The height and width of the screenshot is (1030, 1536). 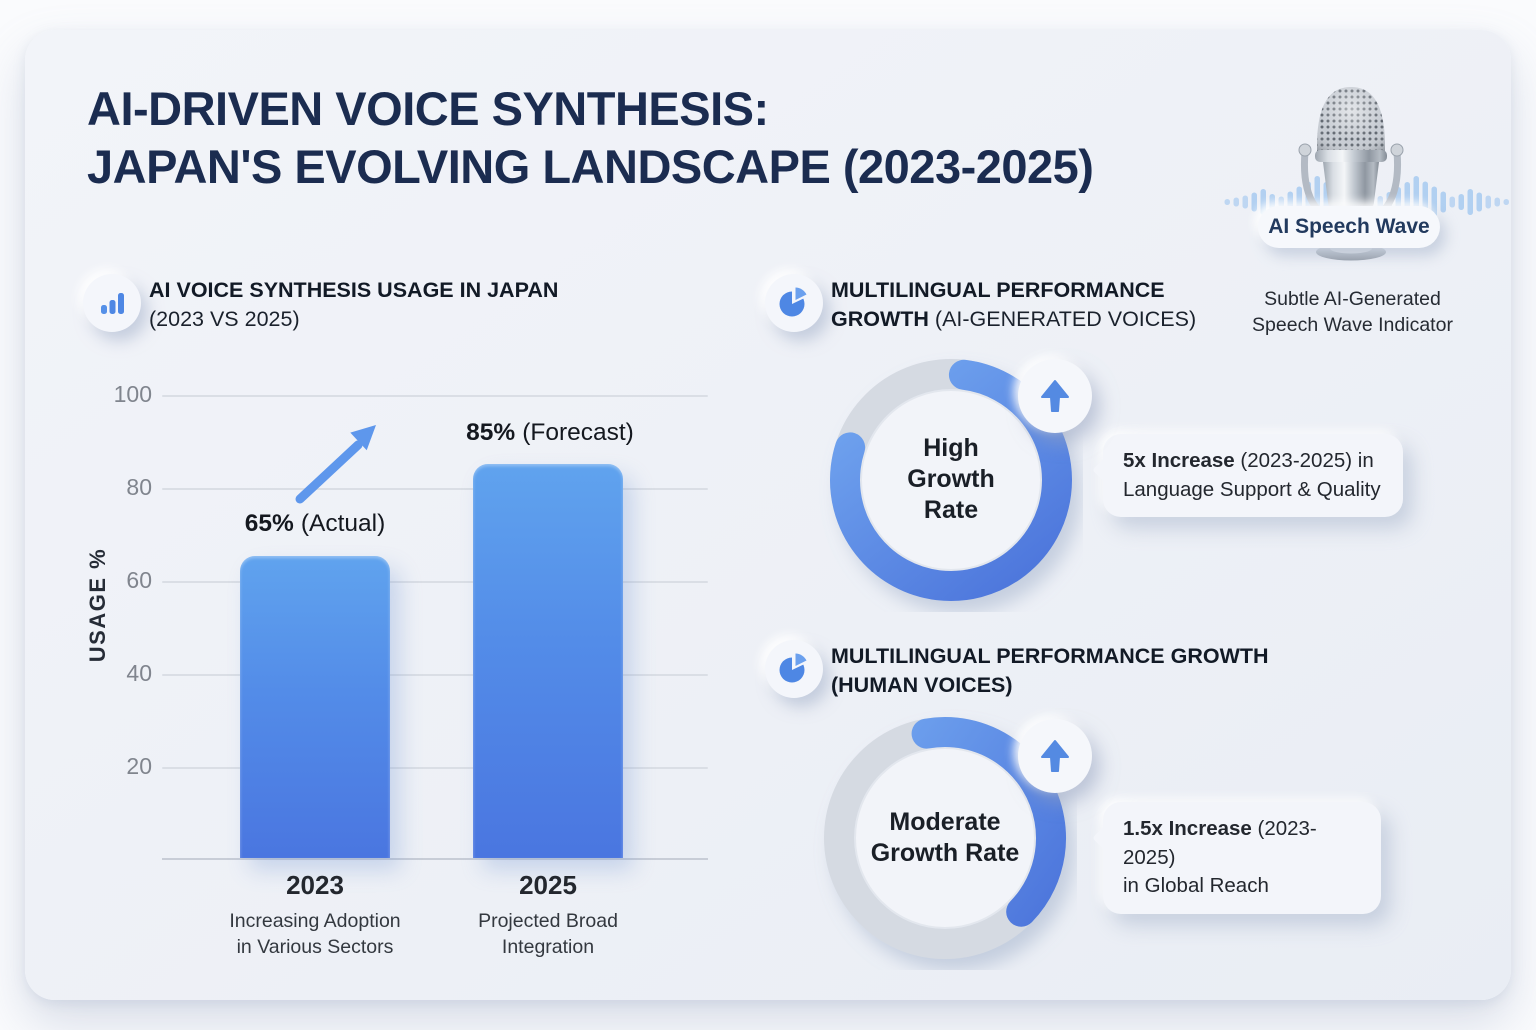 I want to click on bar-chart-icon-glyph, so click(x=112, y=303).